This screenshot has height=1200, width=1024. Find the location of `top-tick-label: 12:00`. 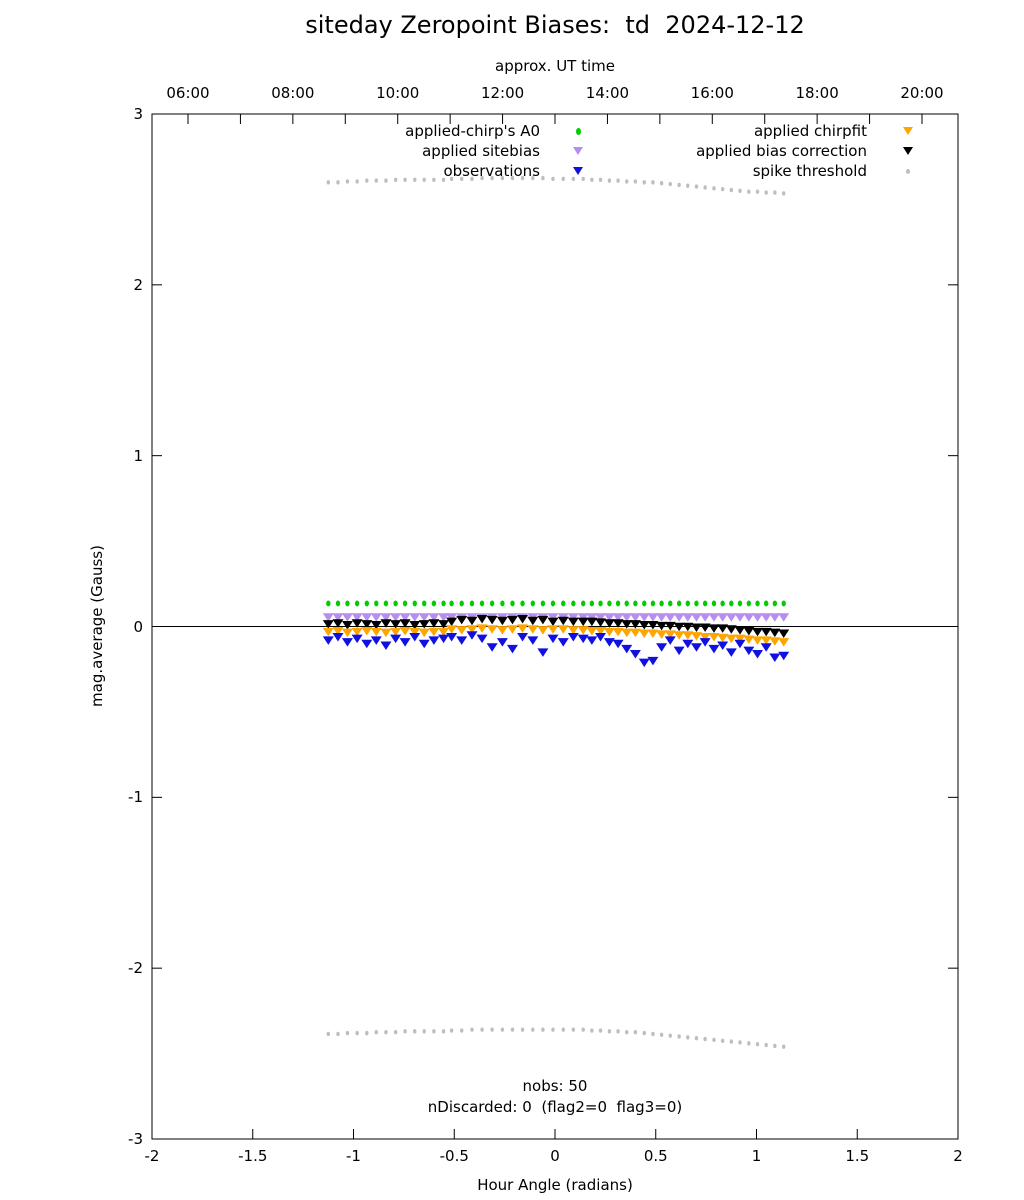

top-tick-label: 12:00 is located at coordinates (502, 93).